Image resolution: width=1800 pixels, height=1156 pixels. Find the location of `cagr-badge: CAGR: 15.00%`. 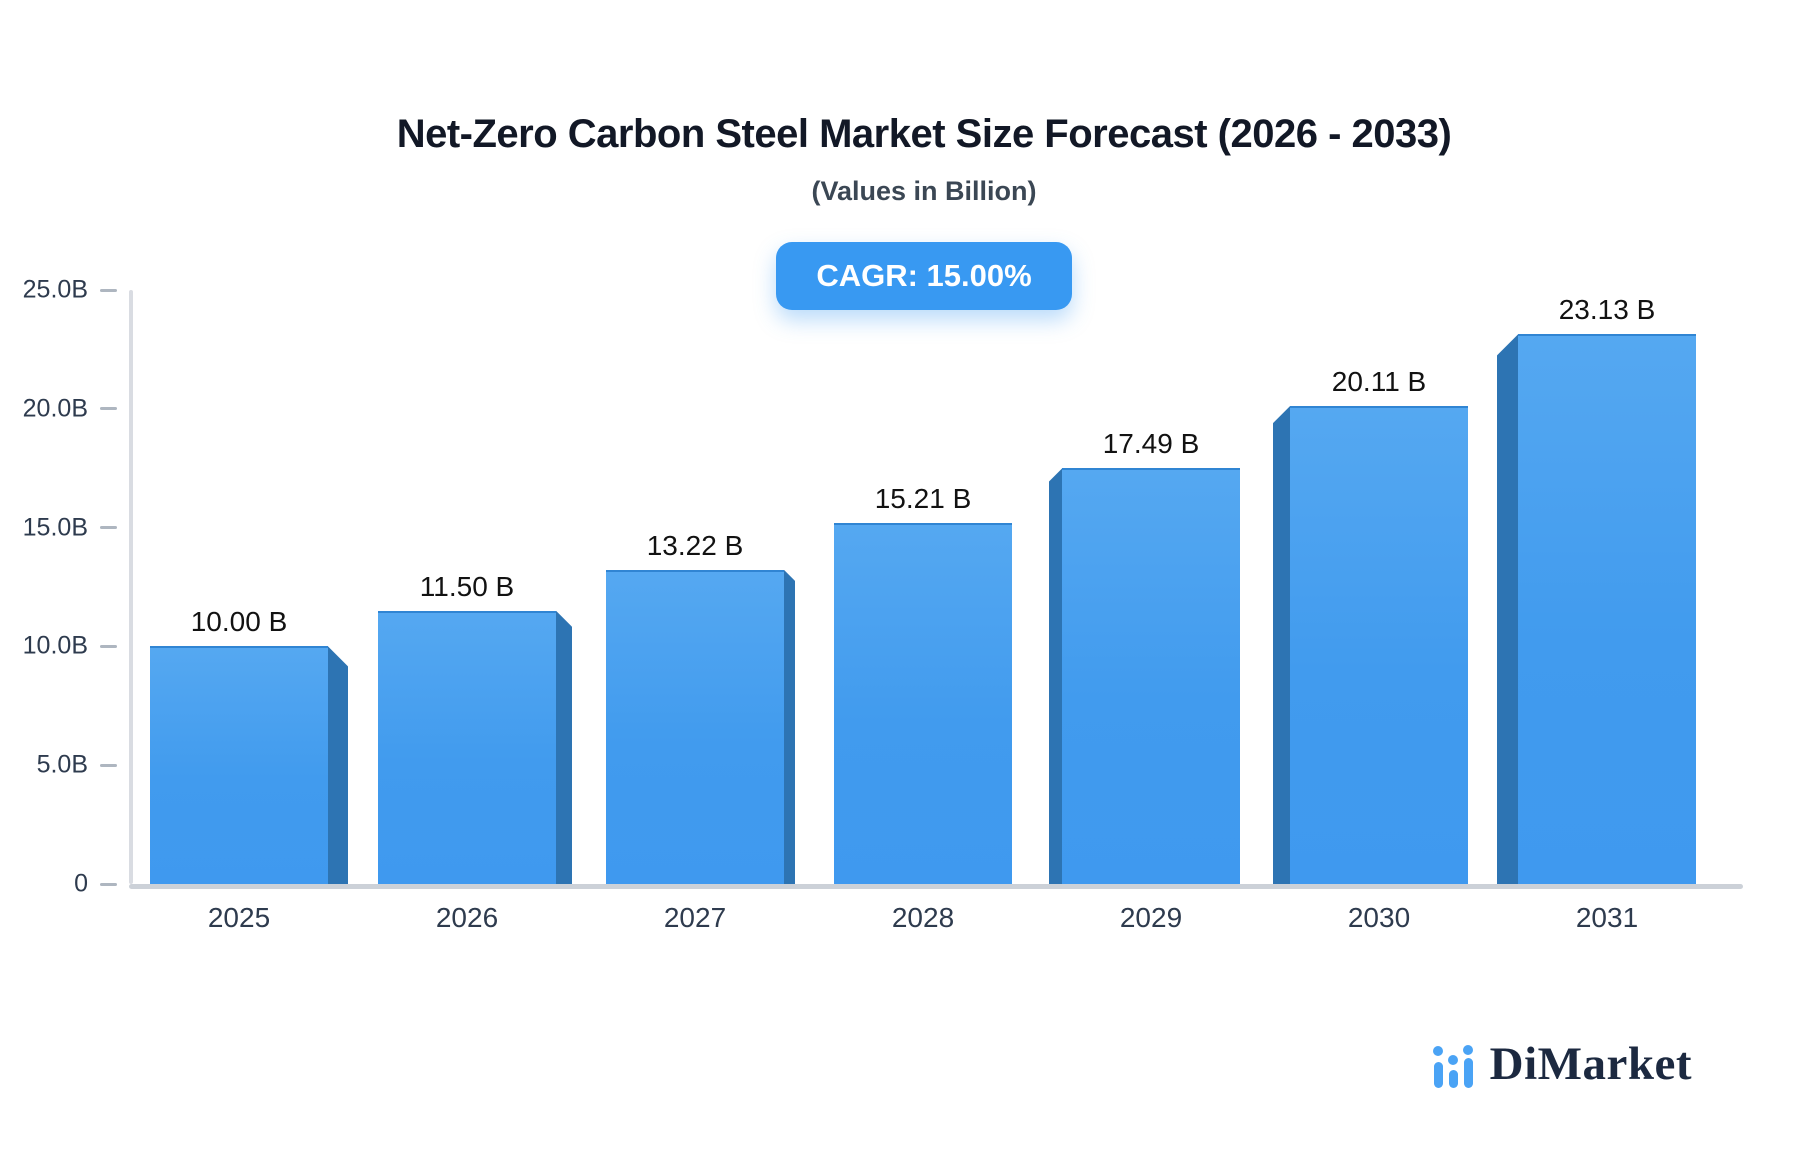

cagr-badge: CAGR: 15.00% is located at coordinates (924, 276).